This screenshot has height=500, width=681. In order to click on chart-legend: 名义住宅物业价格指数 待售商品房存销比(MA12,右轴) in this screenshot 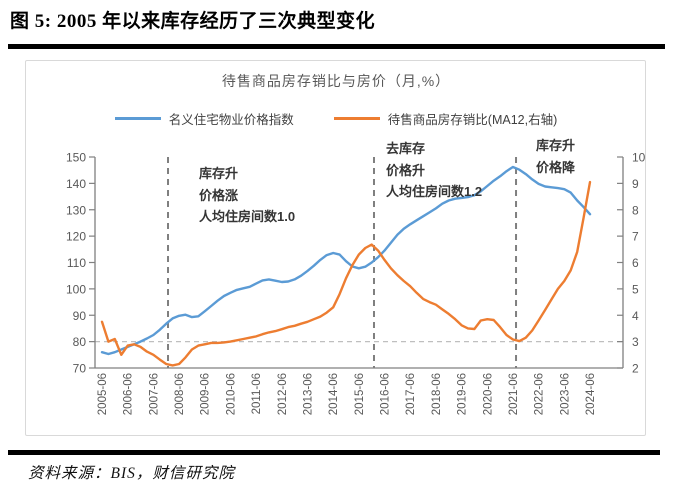, I will do `click(336, 118)`.